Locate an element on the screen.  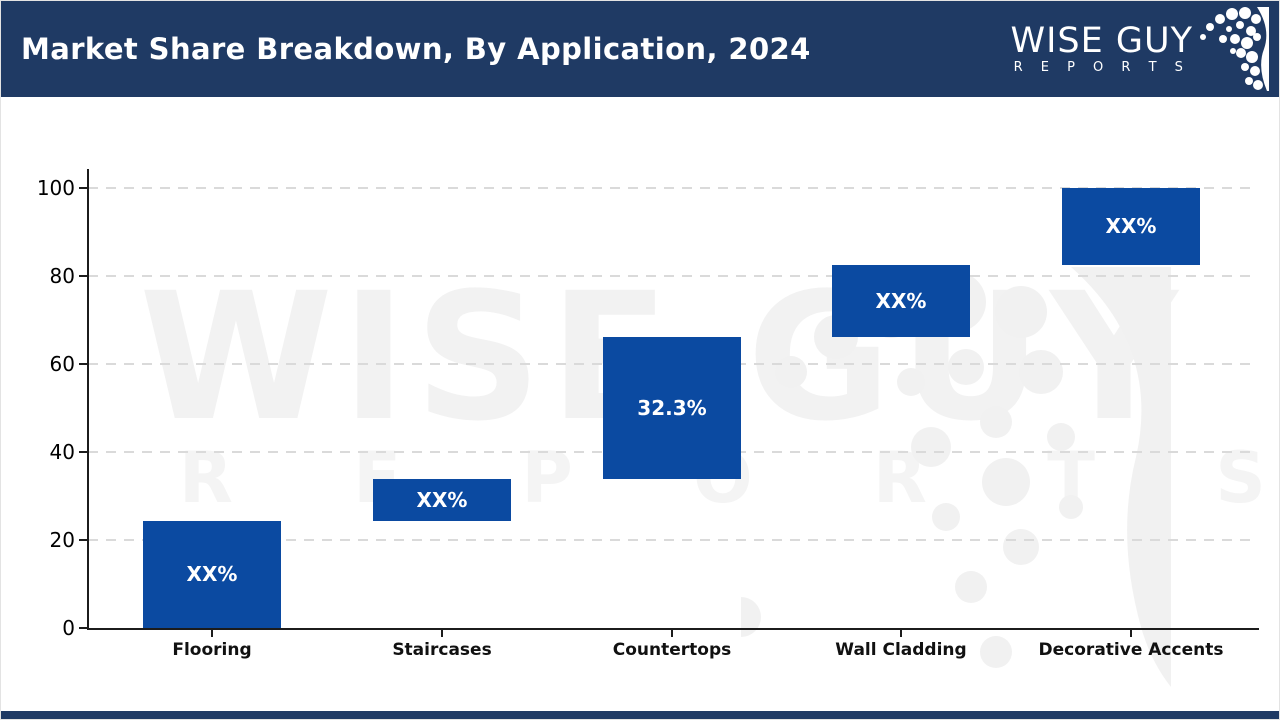
y-axis-line is located at coordinates (88, 399).